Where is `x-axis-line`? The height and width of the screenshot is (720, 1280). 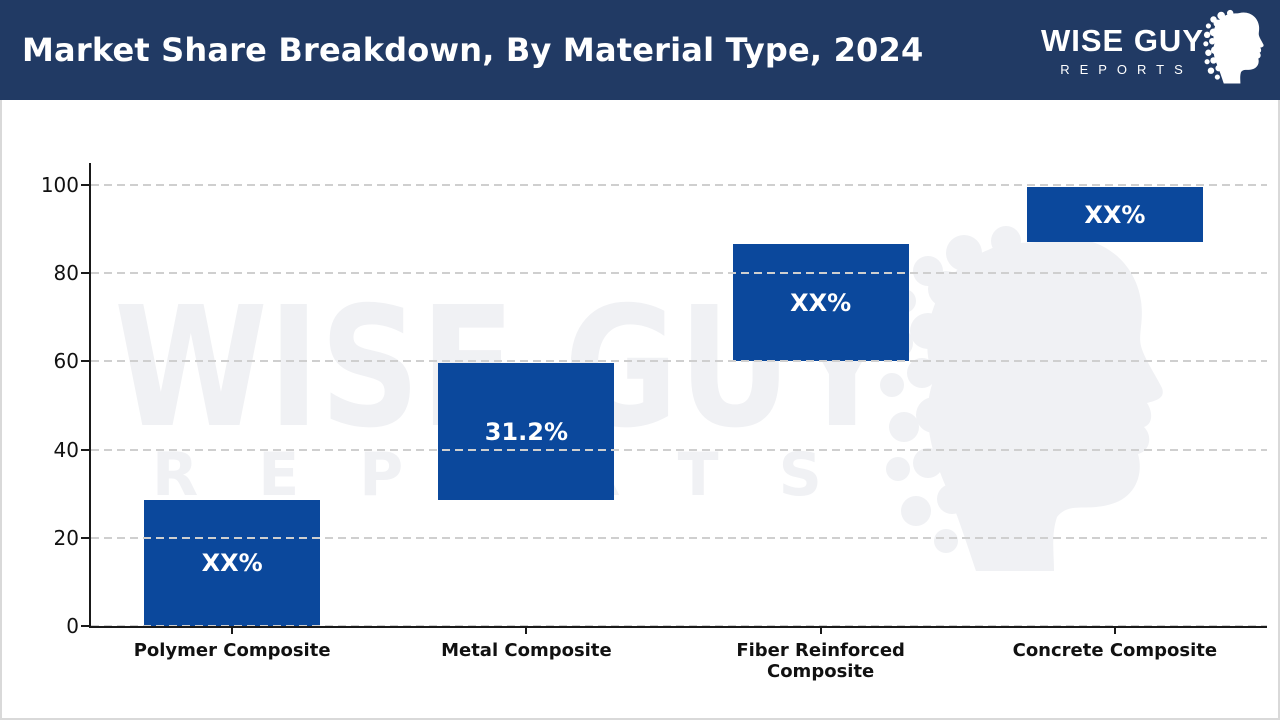 x-axis-line is located at coordinates (678, 627).